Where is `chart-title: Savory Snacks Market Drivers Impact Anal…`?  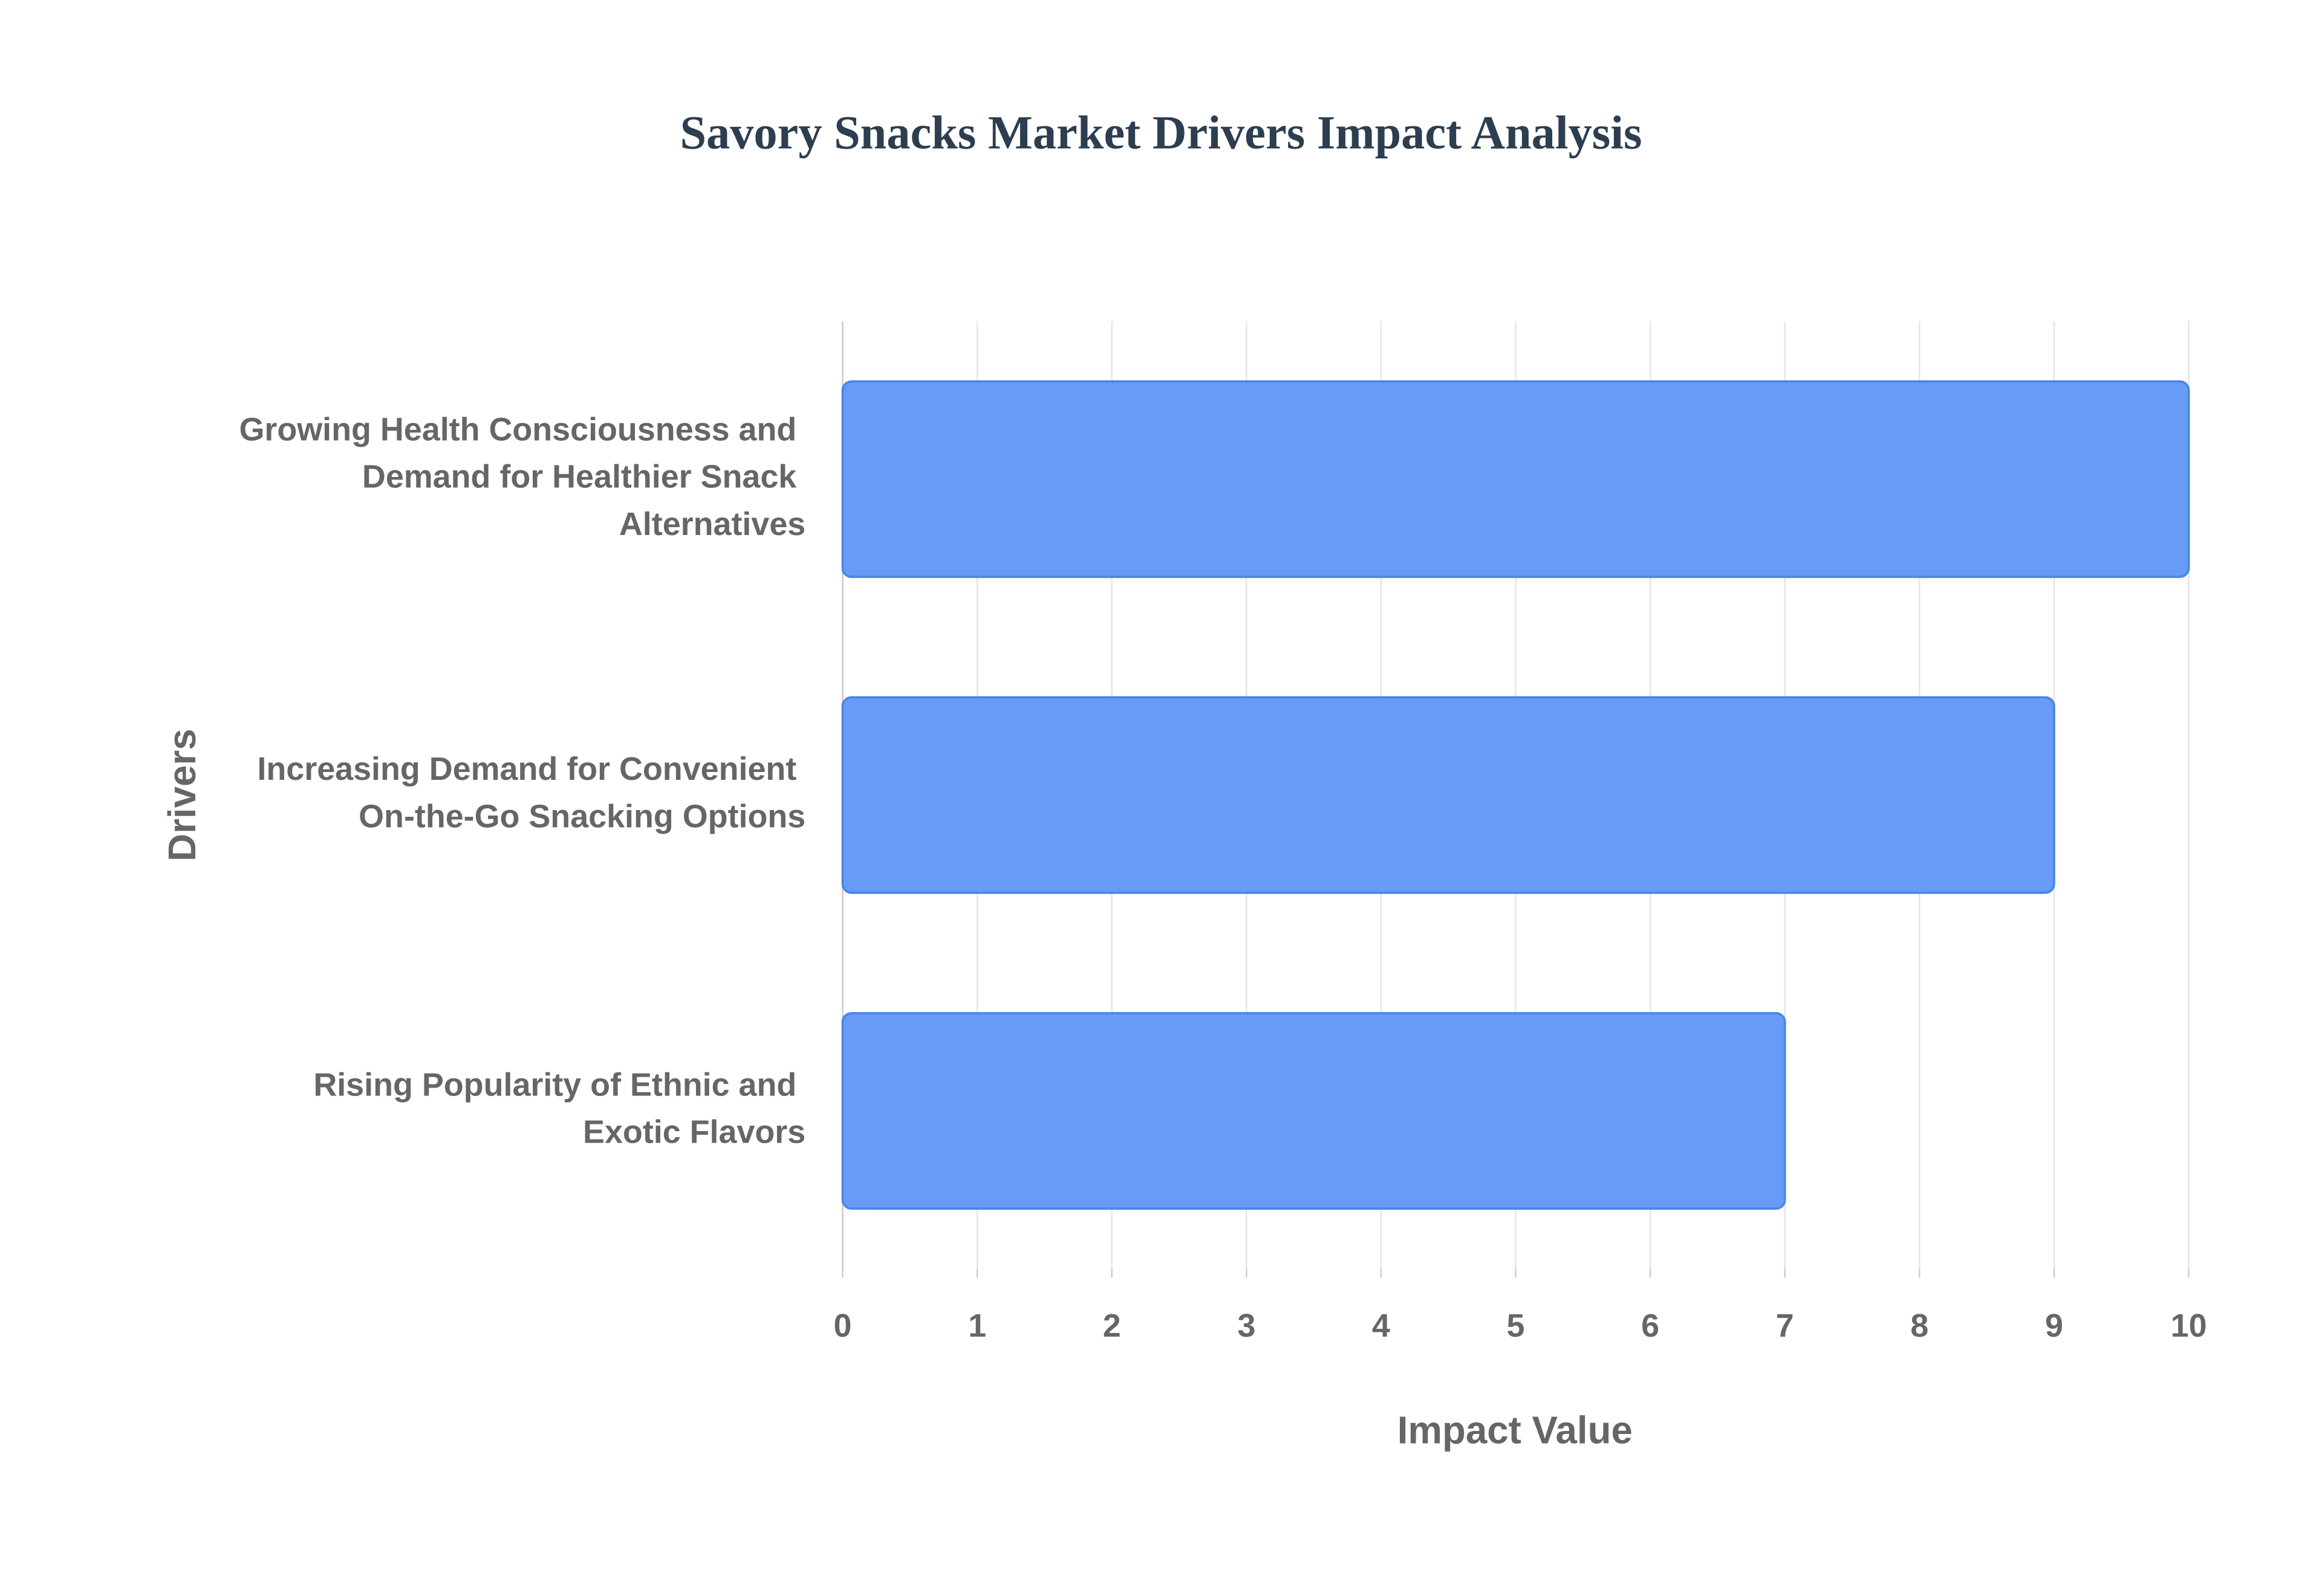 chart-title: Savory Snacks Market Drivers Impact Anal… is located at coordinates (1161, 132).